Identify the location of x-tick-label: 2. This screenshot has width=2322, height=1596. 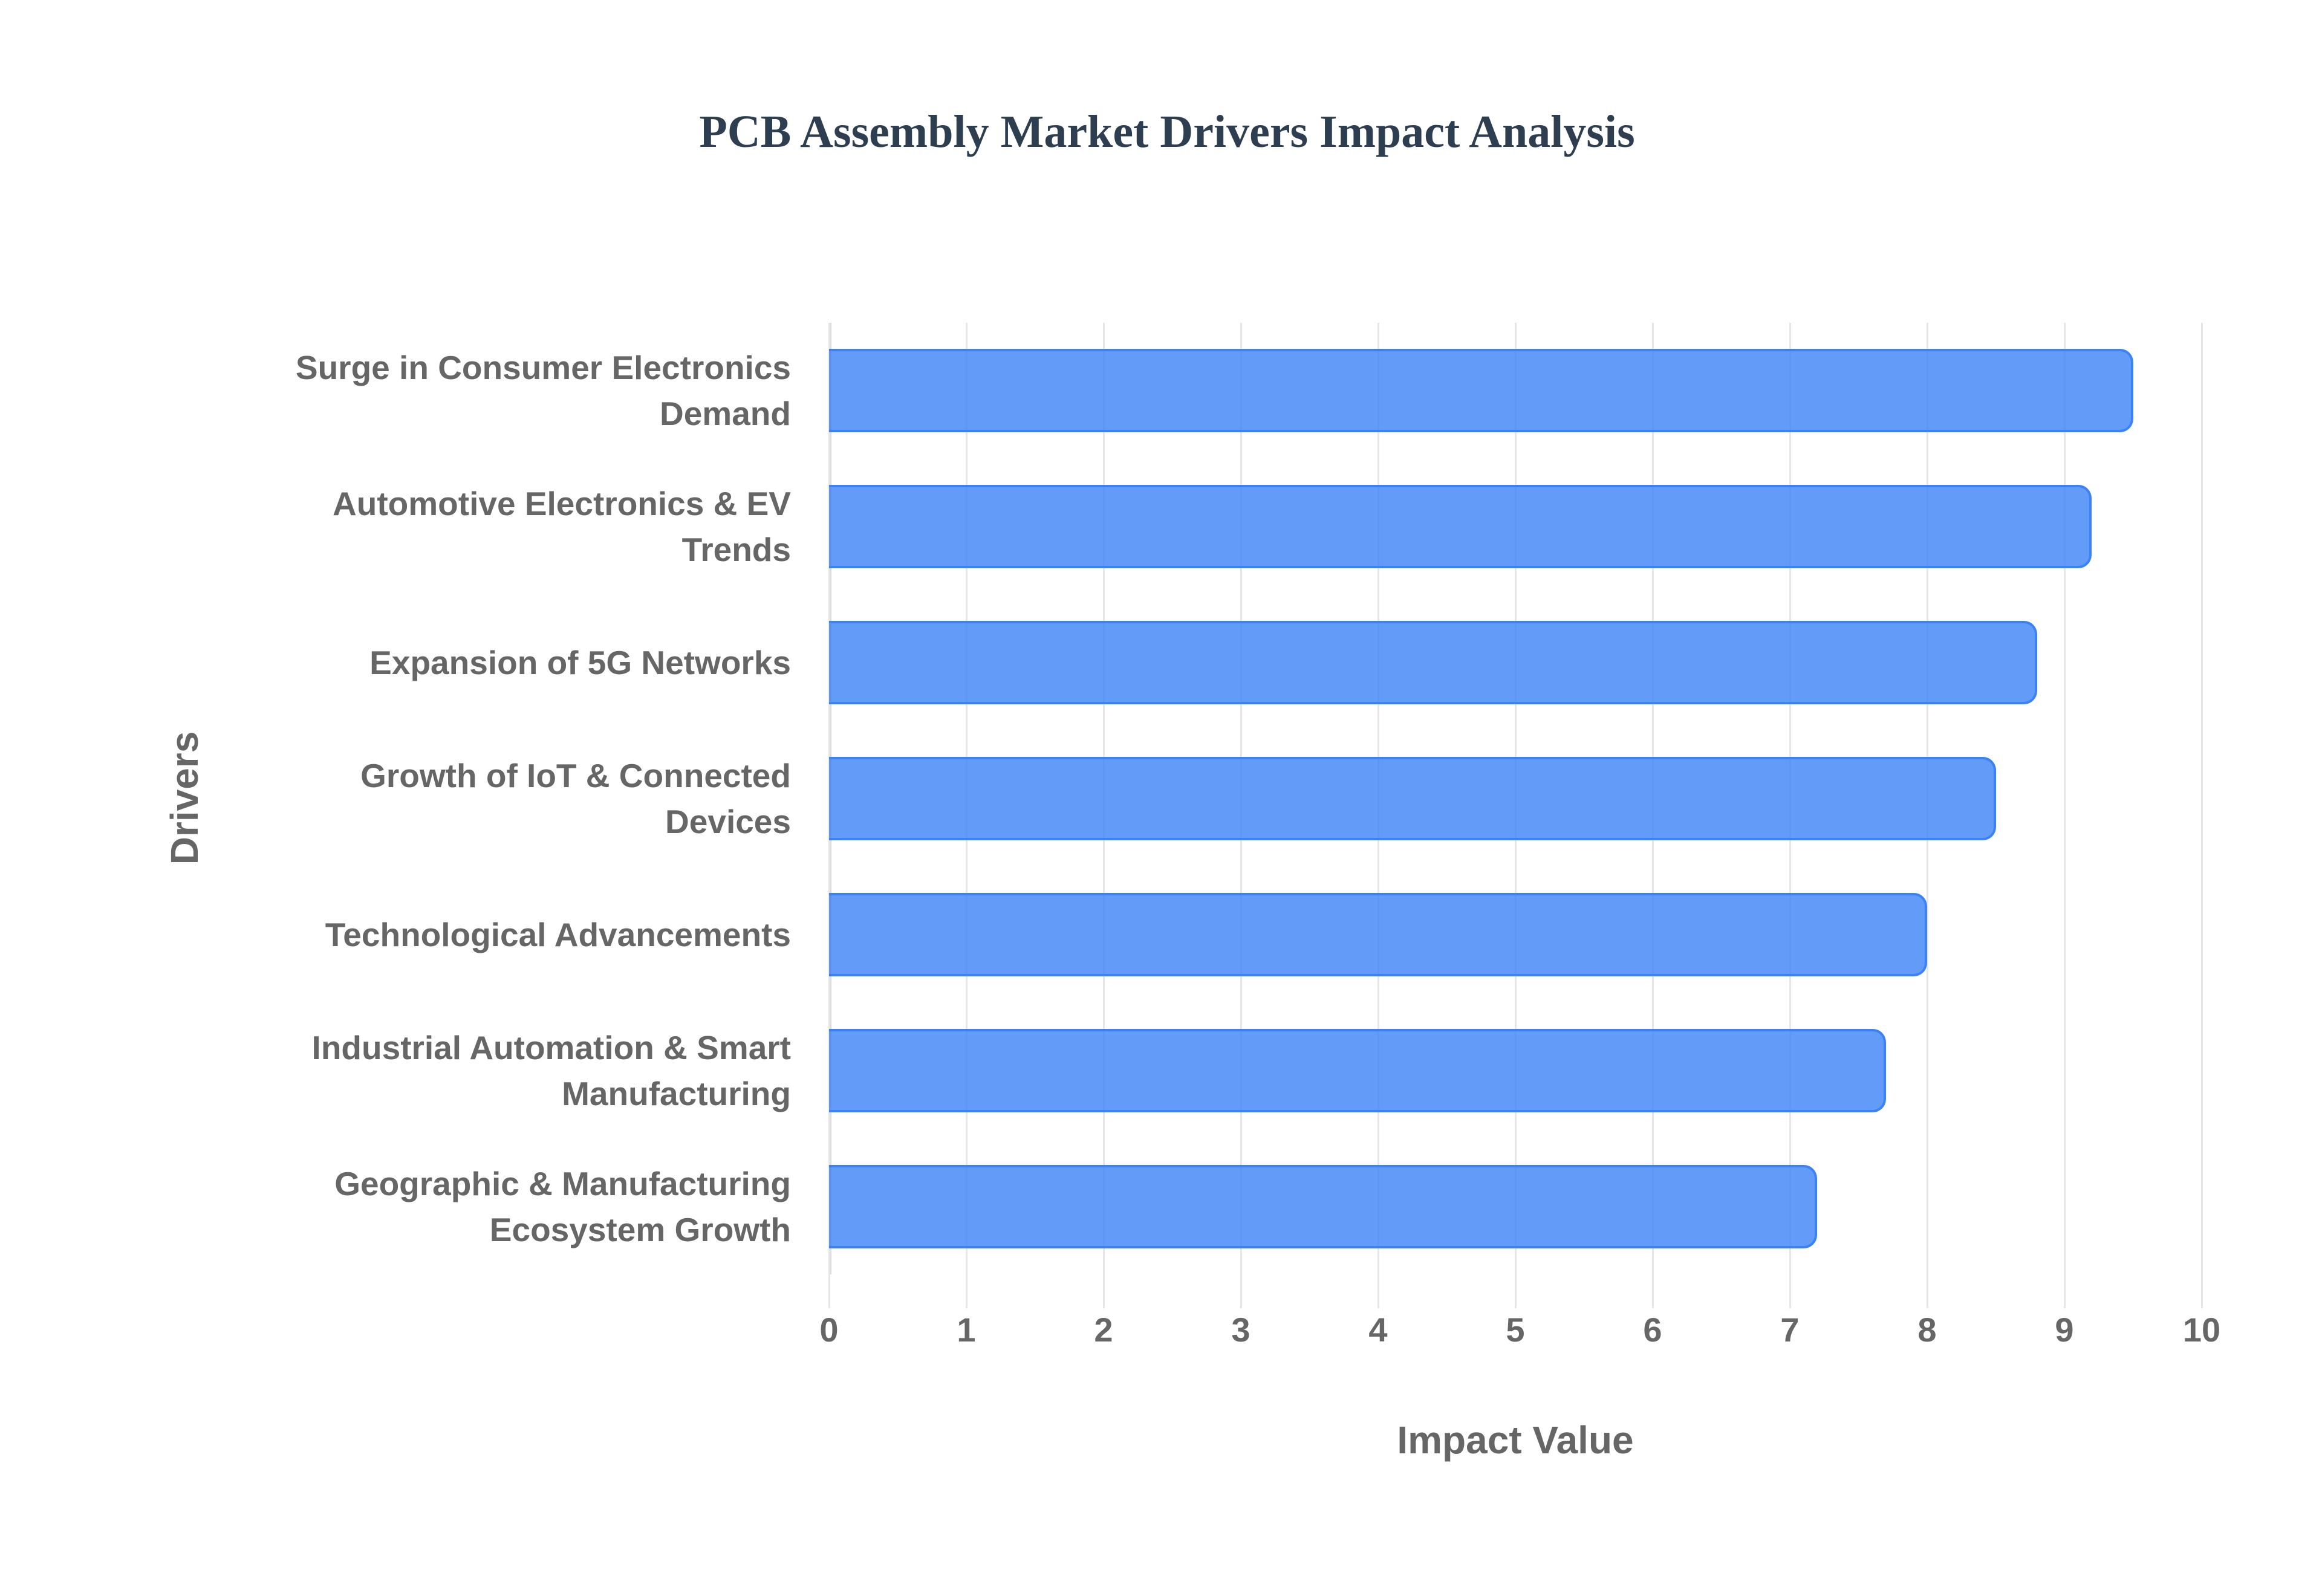
(1103, 1330).